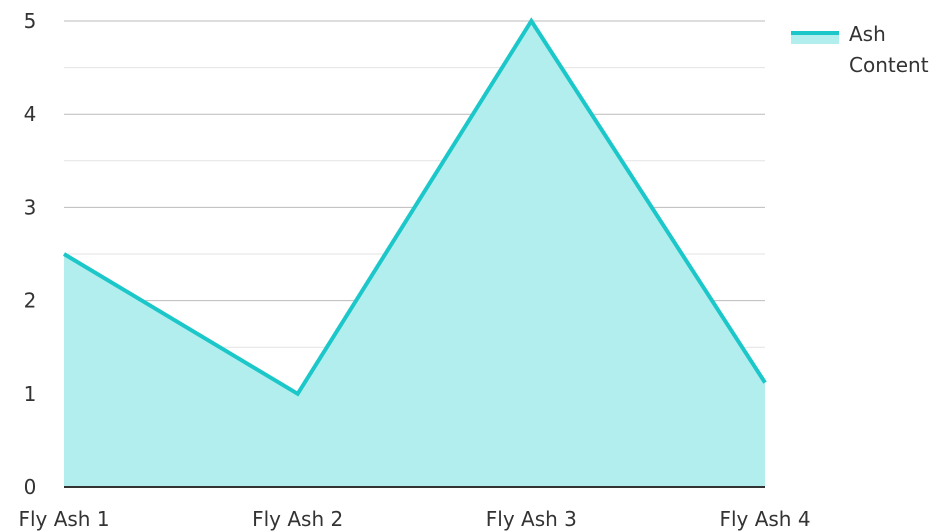 This screenshot has width=947, height=531. I want to click on x-tick-label: Fly Ash 2, so click(297, 519).